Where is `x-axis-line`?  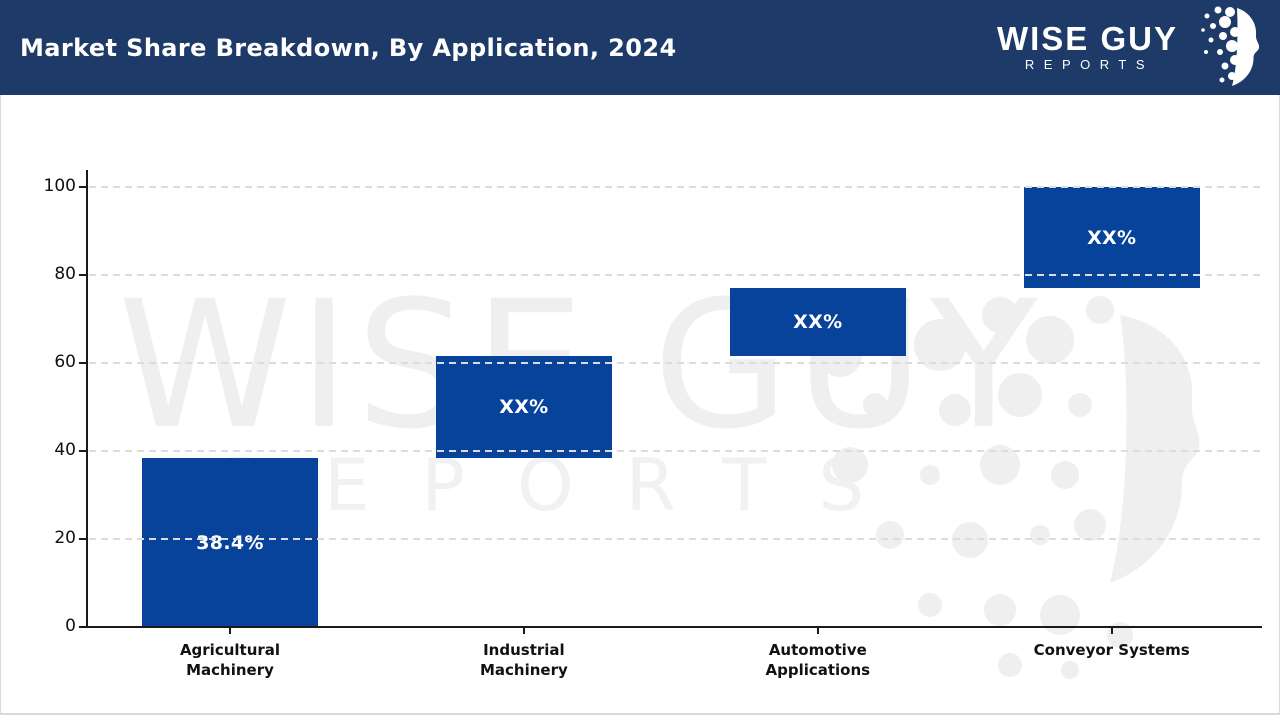
x-axis-line is located at coordinates (674, 627).